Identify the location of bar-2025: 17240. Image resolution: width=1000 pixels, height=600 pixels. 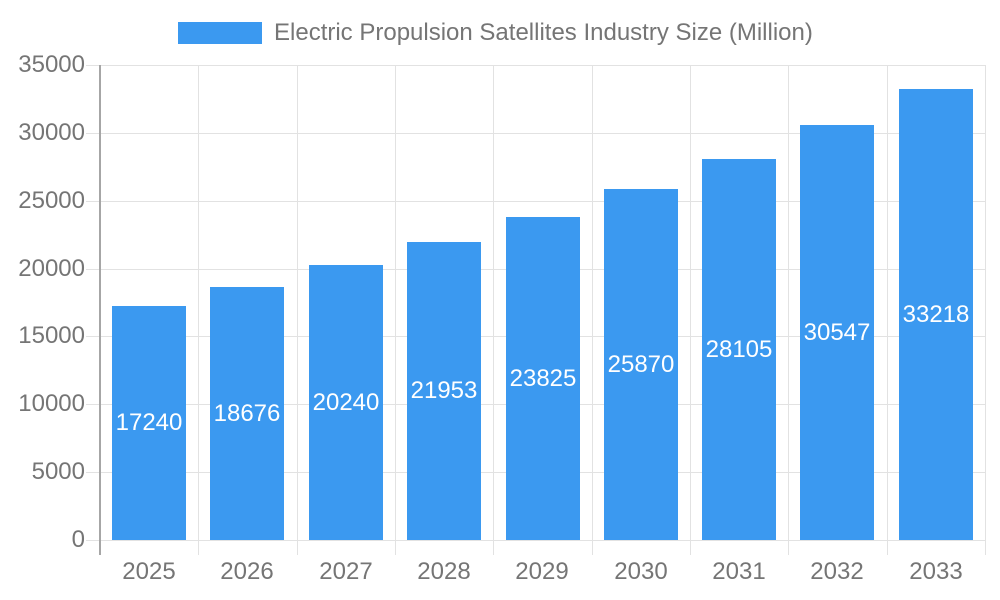
(149, 423).